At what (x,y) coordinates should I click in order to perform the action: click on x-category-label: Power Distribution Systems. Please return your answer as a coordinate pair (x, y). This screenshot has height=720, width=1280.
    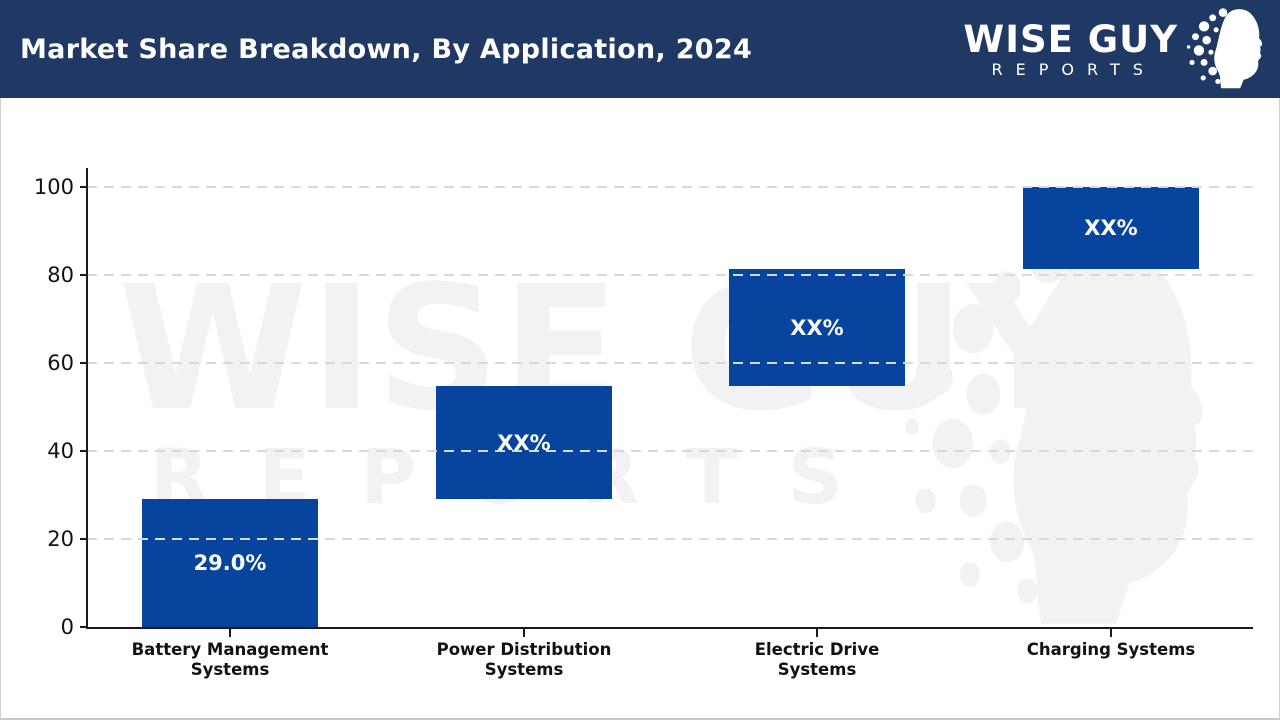
    Looking at the image, I should click on (524, 659).